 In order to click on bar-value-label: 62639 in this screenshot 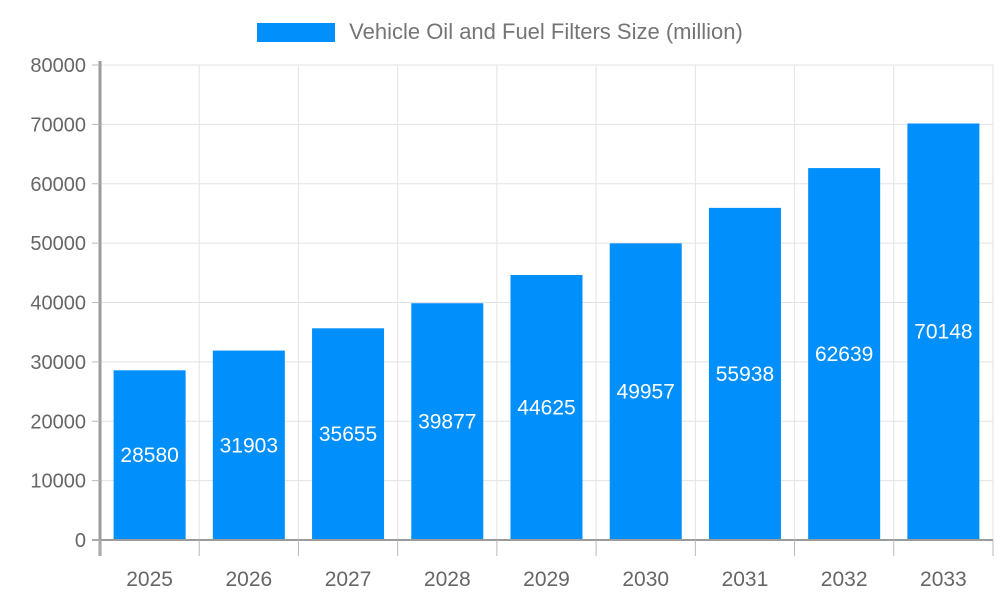, I will do `click(844, 354)`.